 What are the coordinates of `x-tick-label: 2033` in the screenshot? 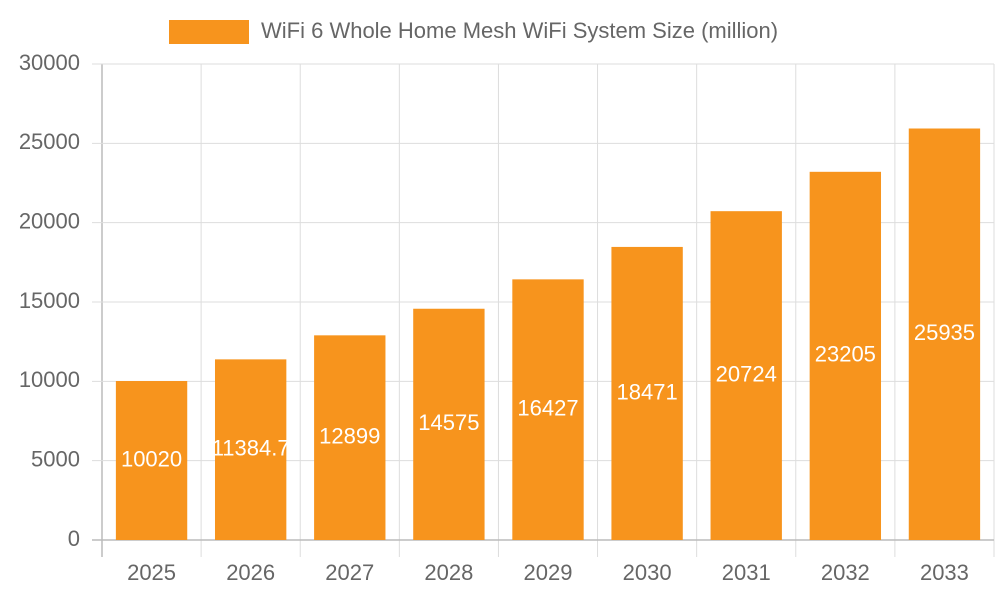 It's located at (944, 572).